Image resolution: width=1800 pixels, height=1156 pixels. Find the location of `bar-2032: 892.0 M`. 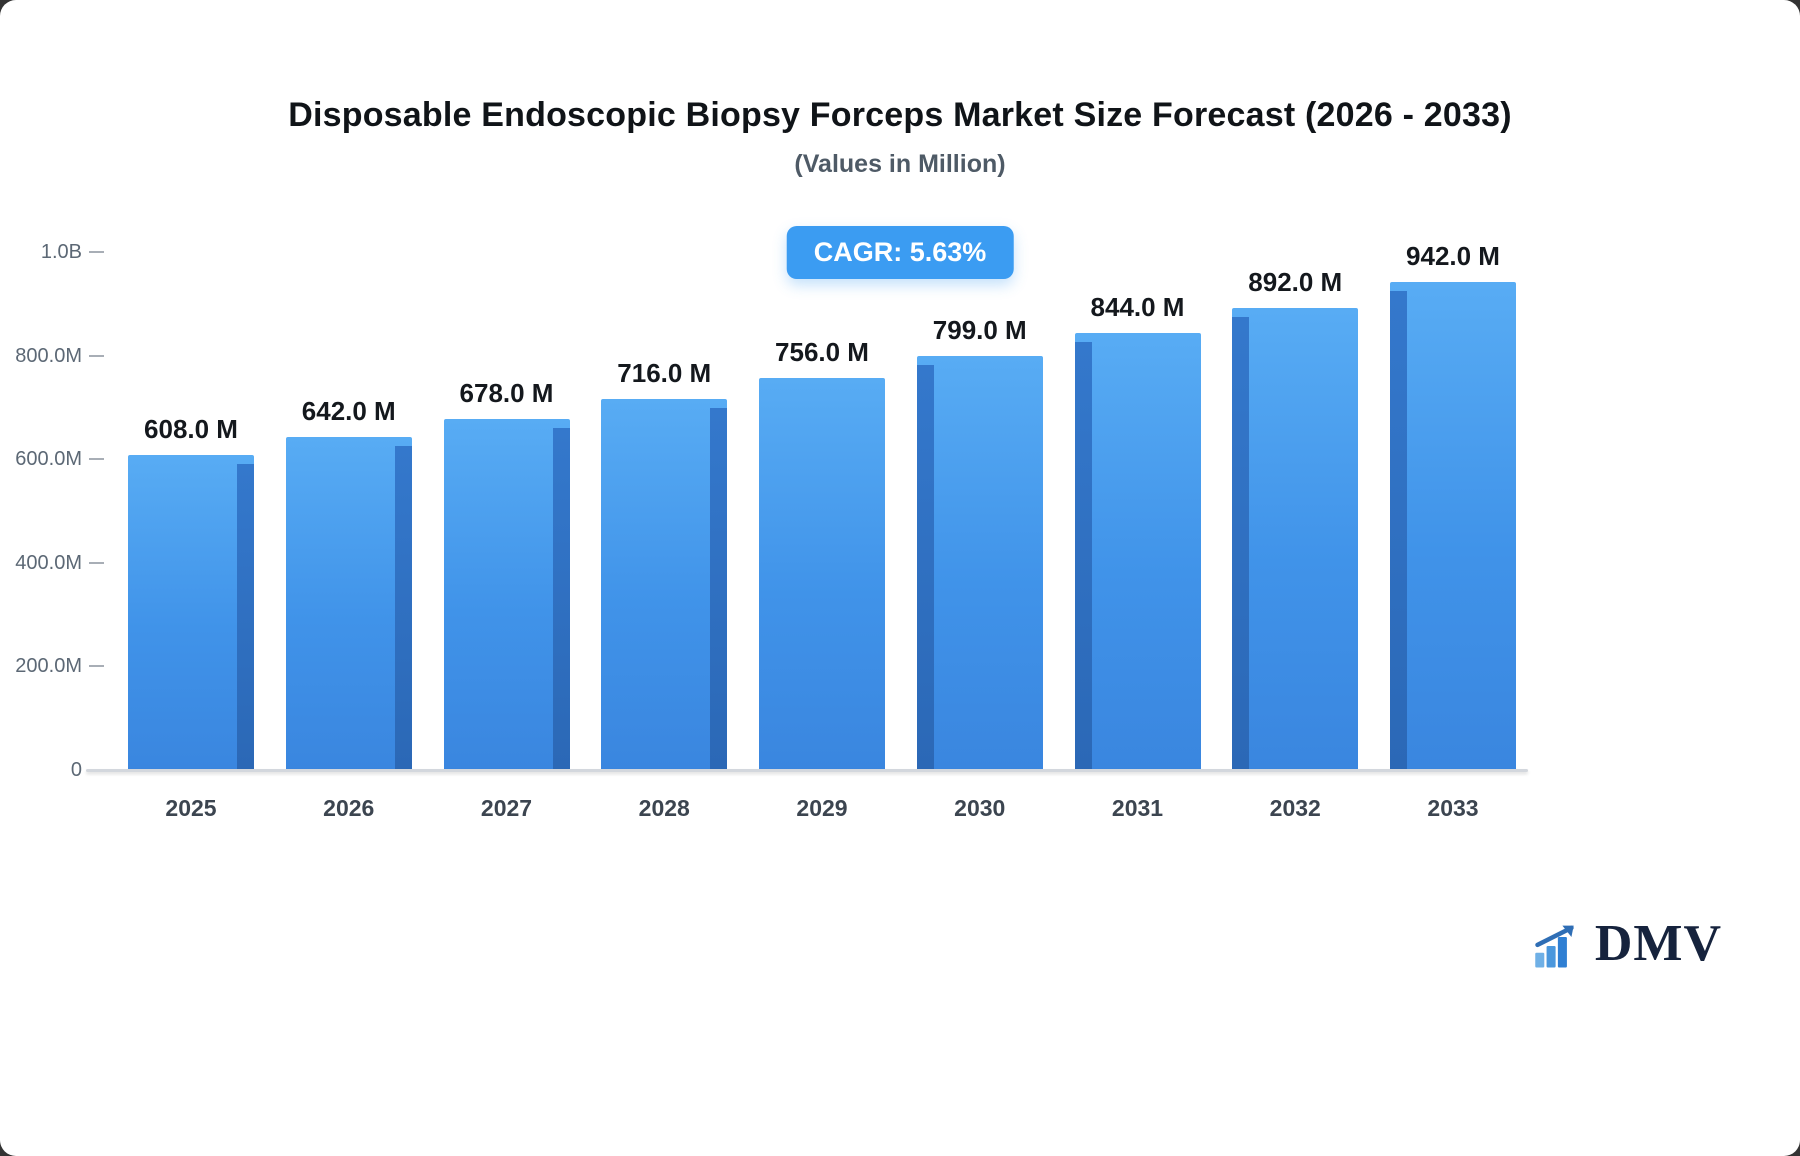

bar-2032: 892.0 M is located at coordinates (1295, 518).